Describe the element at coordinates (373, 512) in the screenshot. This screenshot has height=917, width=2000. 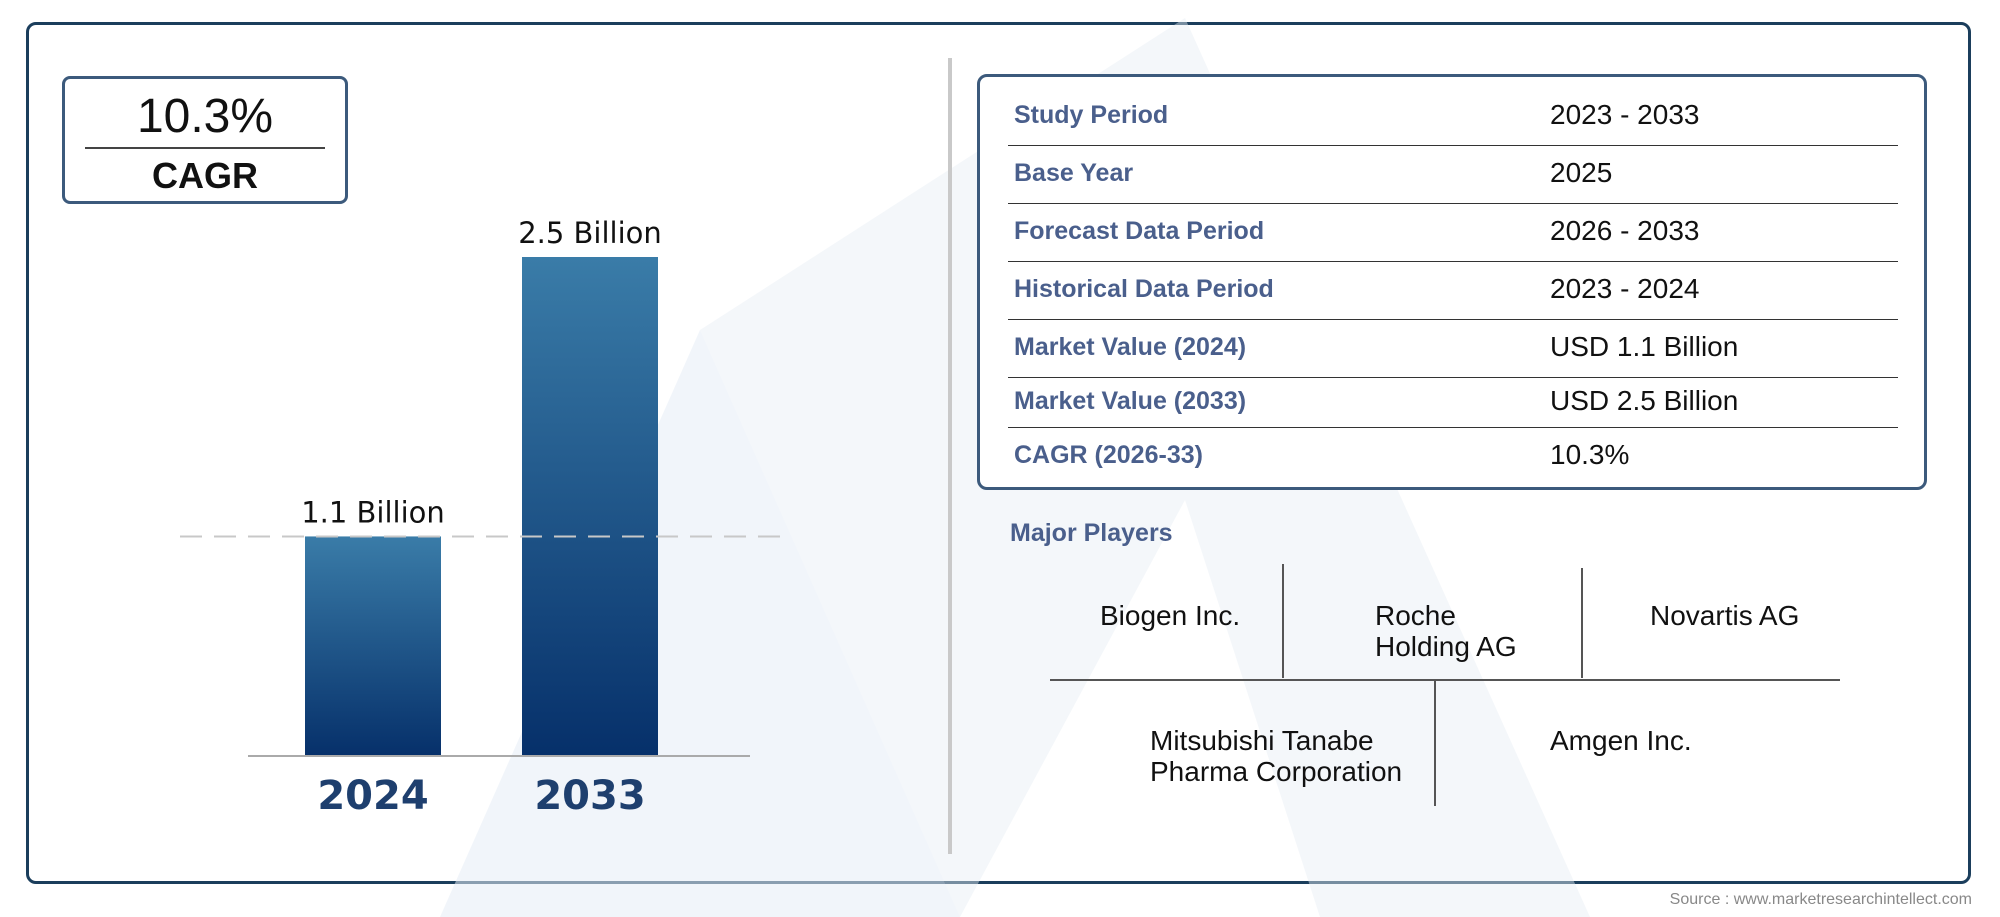
I see `data-label-2024: 1.1 Billion` at that location.